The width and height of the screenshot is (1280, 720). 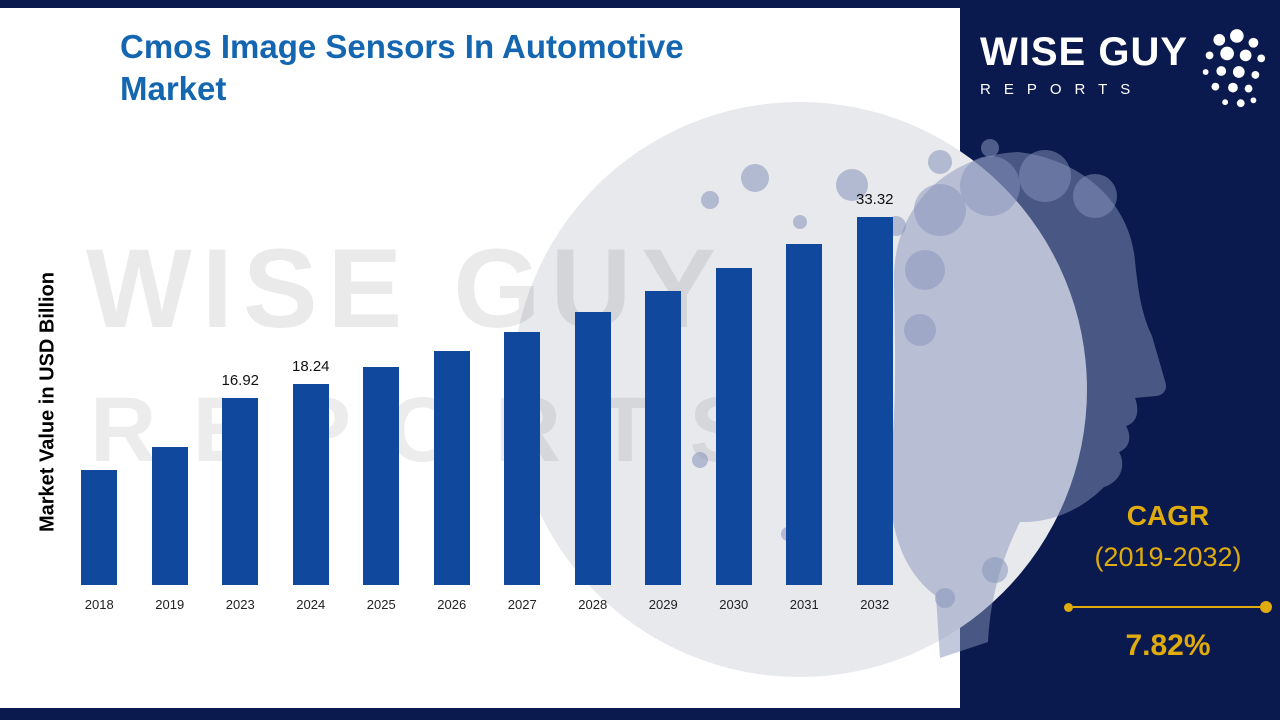 I want to click on bottom-border, so click(x=640, y=714).